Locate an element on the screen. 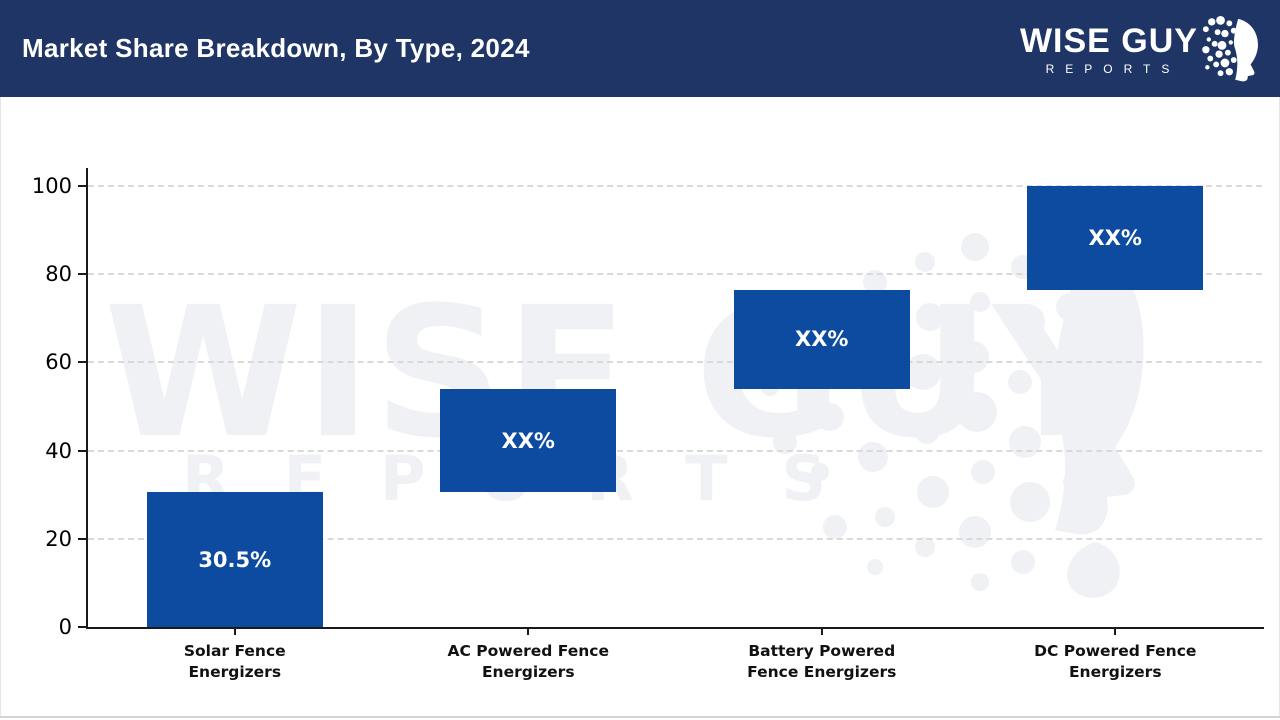 This screenshot has width=1280, height=720. x-category-label: DC Powered Fence Energizers is located at coordinates (1115, 662).